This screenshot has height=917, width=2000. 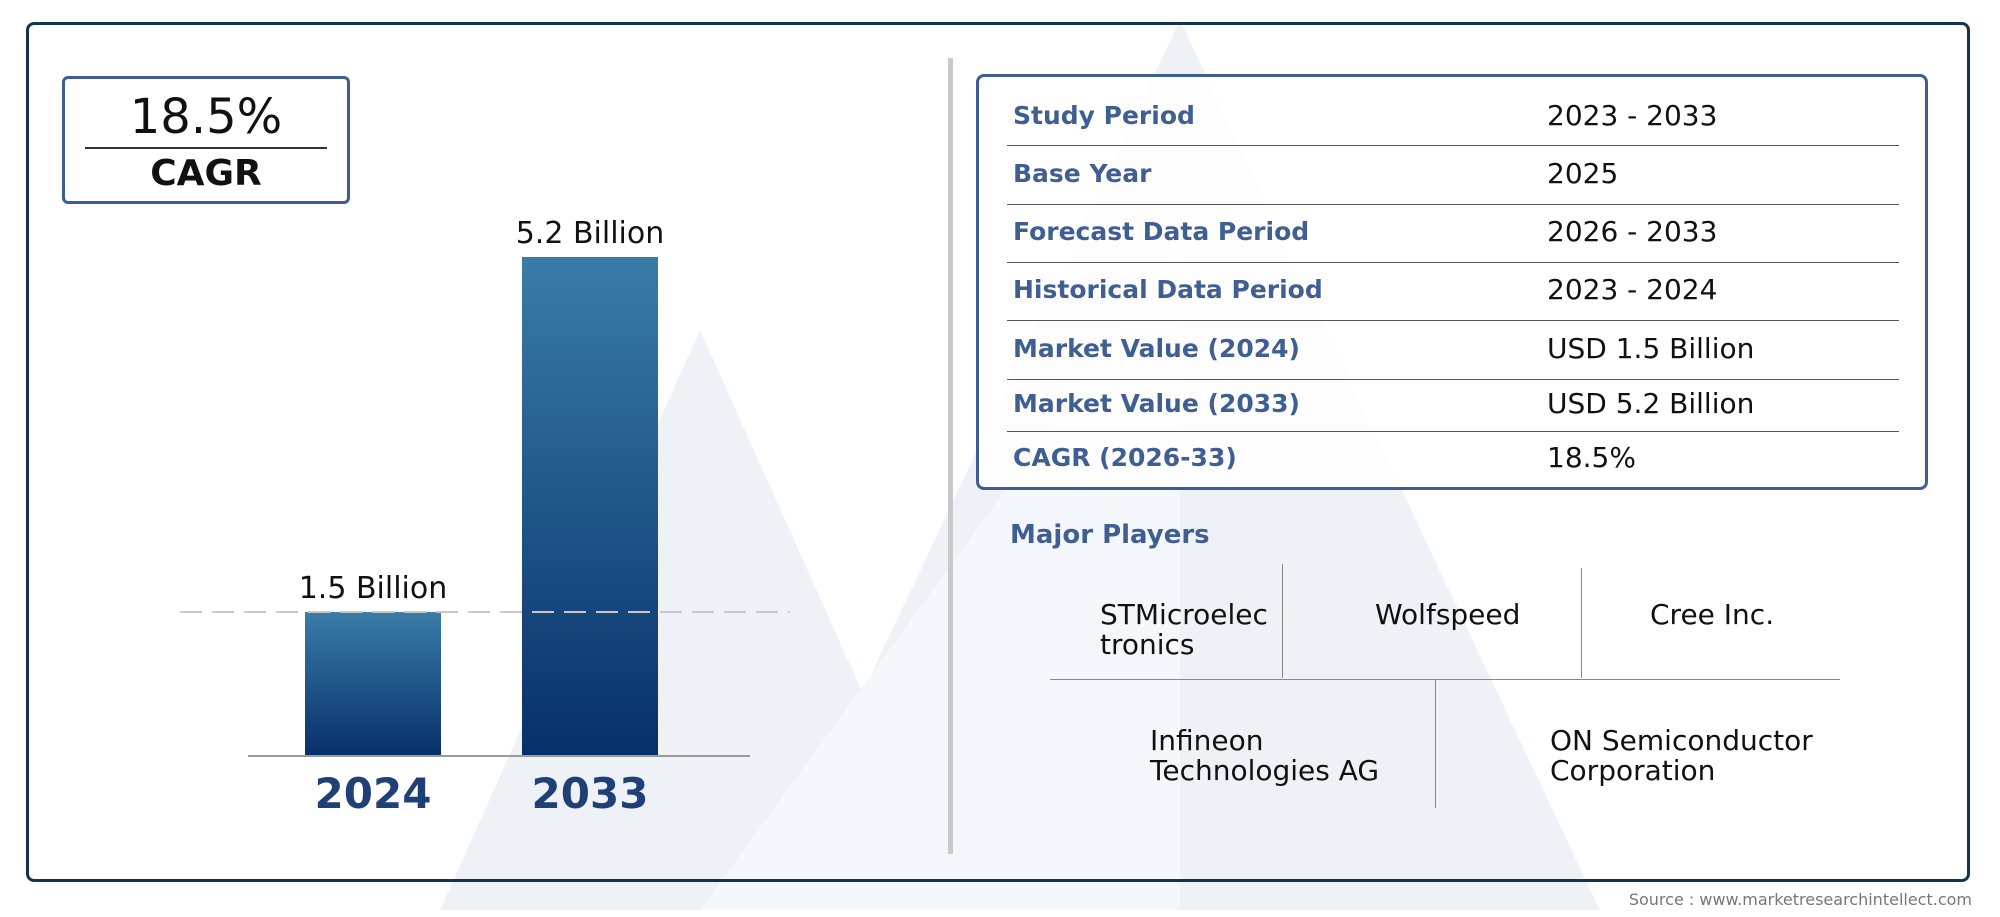 What do you see at coordinates (1125, 457) in the screenshot?
I see `info-label: CAGR (2026-33)` at bounding box center [1125, 457].